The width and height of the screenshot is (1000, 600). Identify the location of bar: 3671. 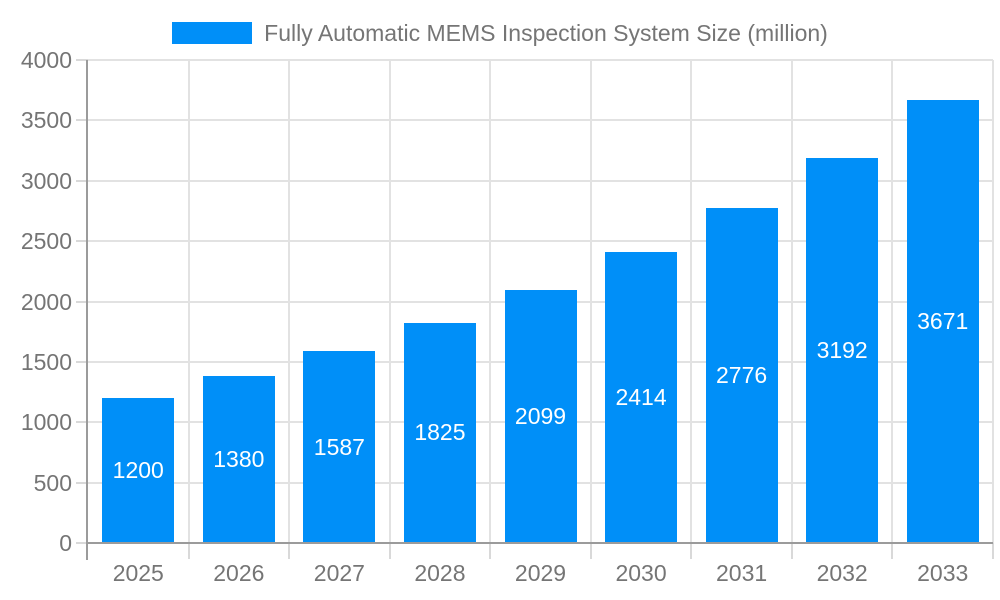
(942, 321).